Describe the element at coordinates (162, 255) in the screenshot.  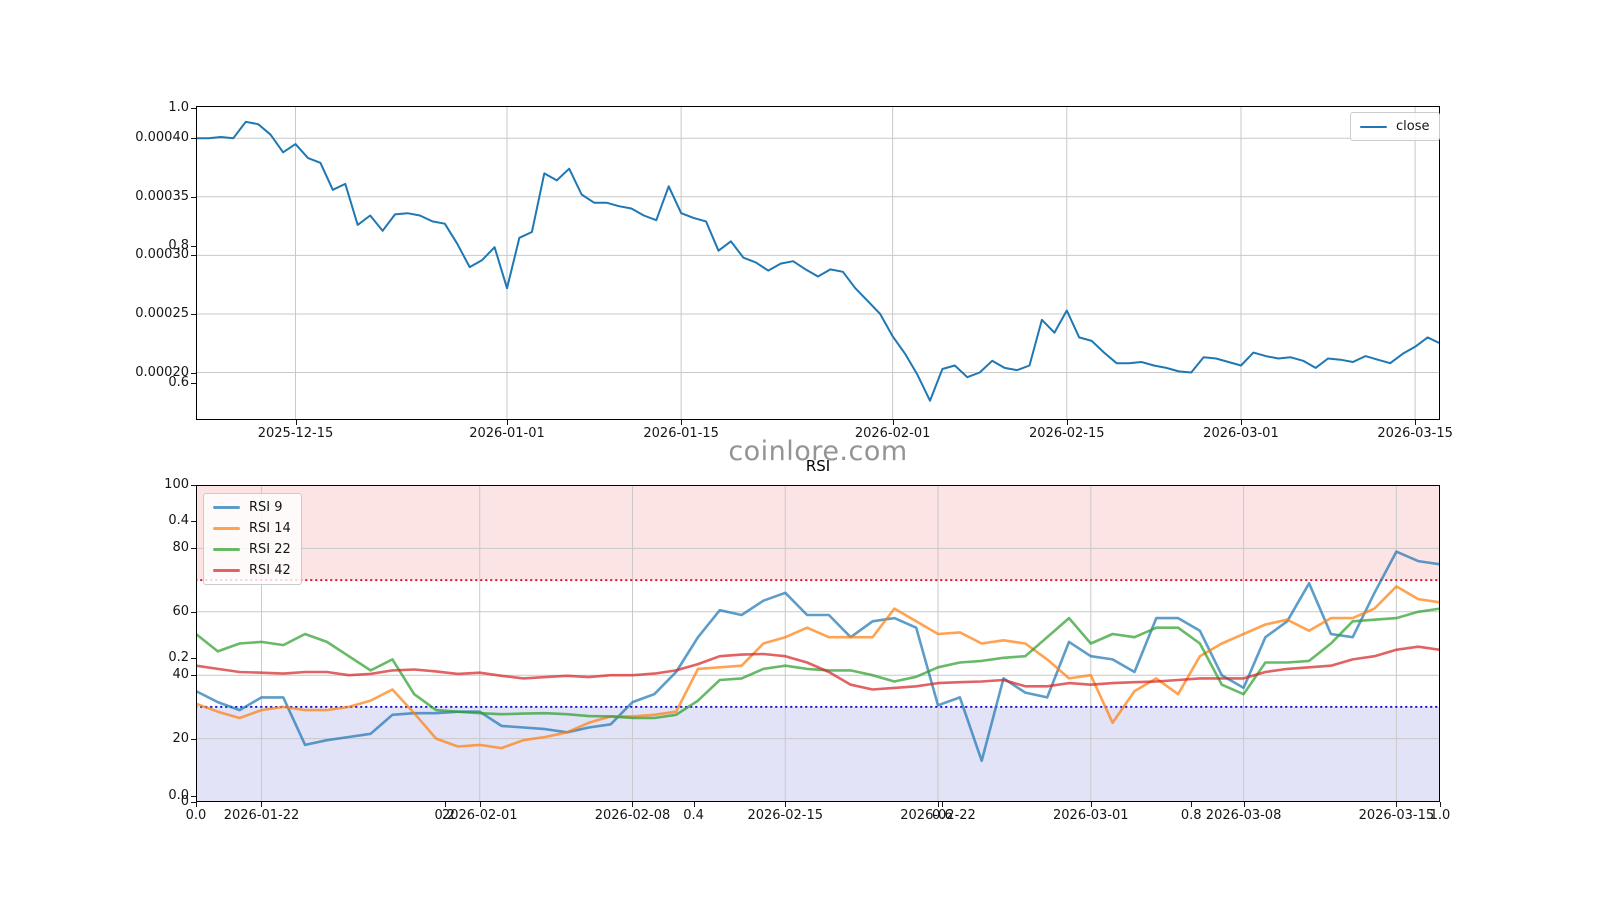
I see `ytick-label: 0.00030` at that location.